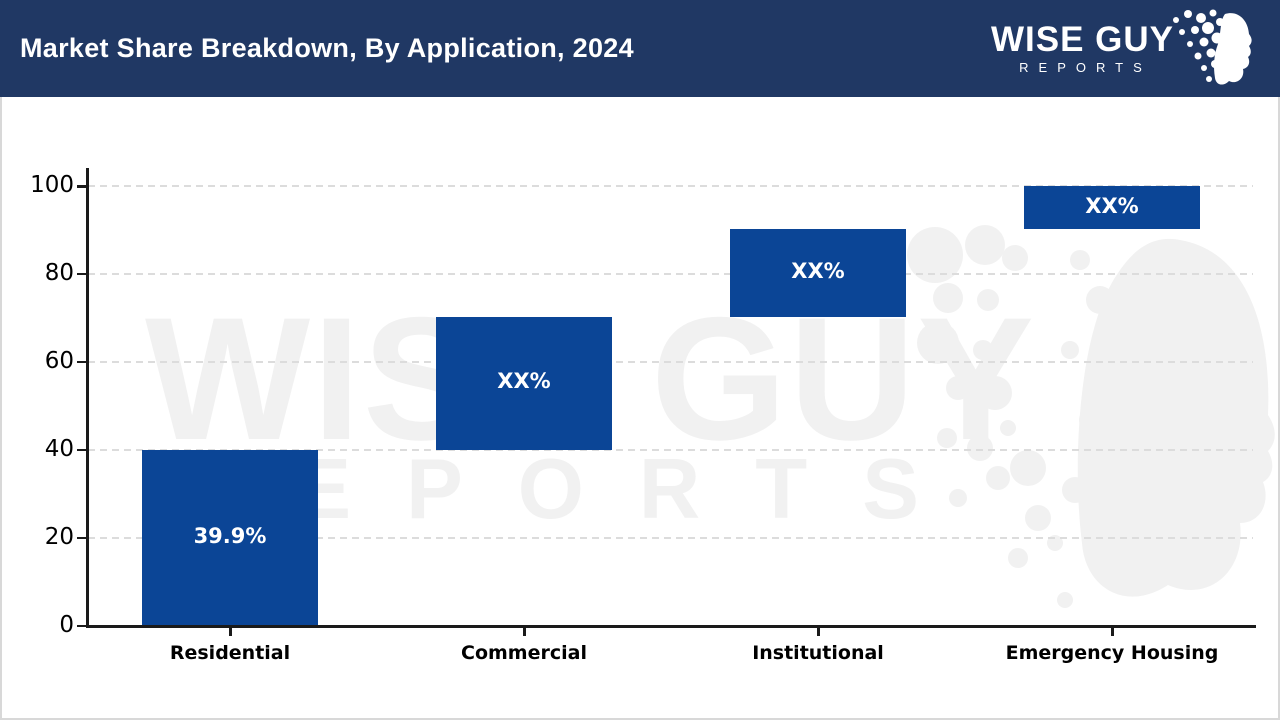 This screenshot has height=720, width=1280. Describe the element at coordinates (66, 624) in the screenshot. I see `y-tick-label: 0` at that location.